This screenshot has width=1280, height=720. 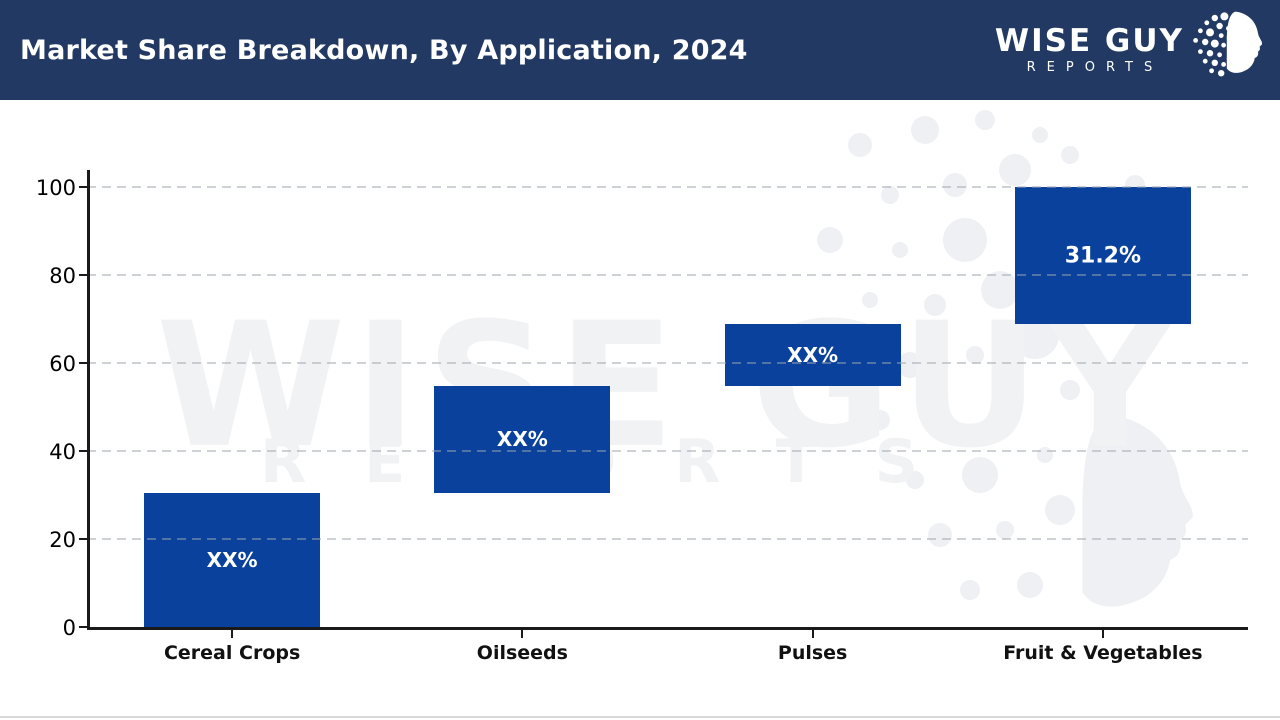 What do you see at coordinates (1137, 511) in the screenshot?
I see `watermark-head-silhouette` at bounding box center [1137, 511].